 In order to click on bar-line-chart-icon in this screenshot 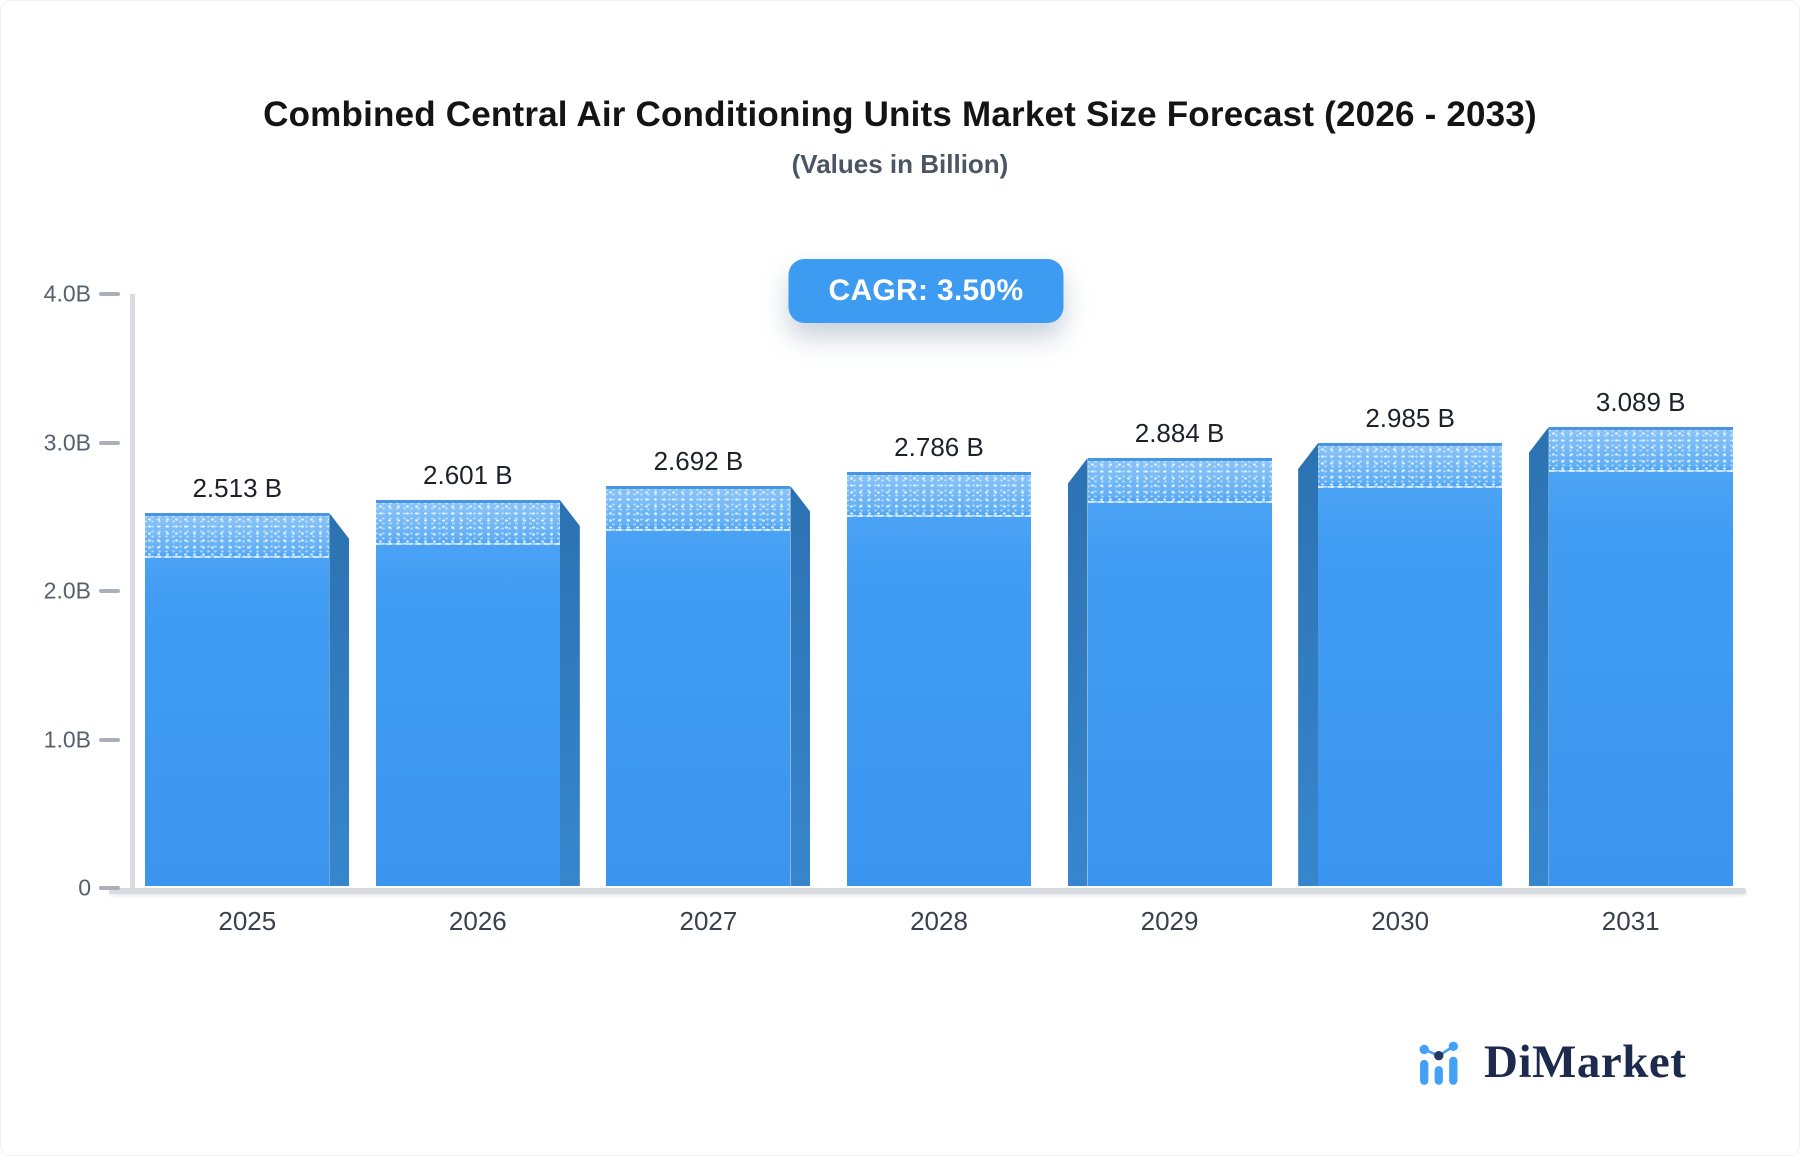, I will do `click(1438, 1063)`.